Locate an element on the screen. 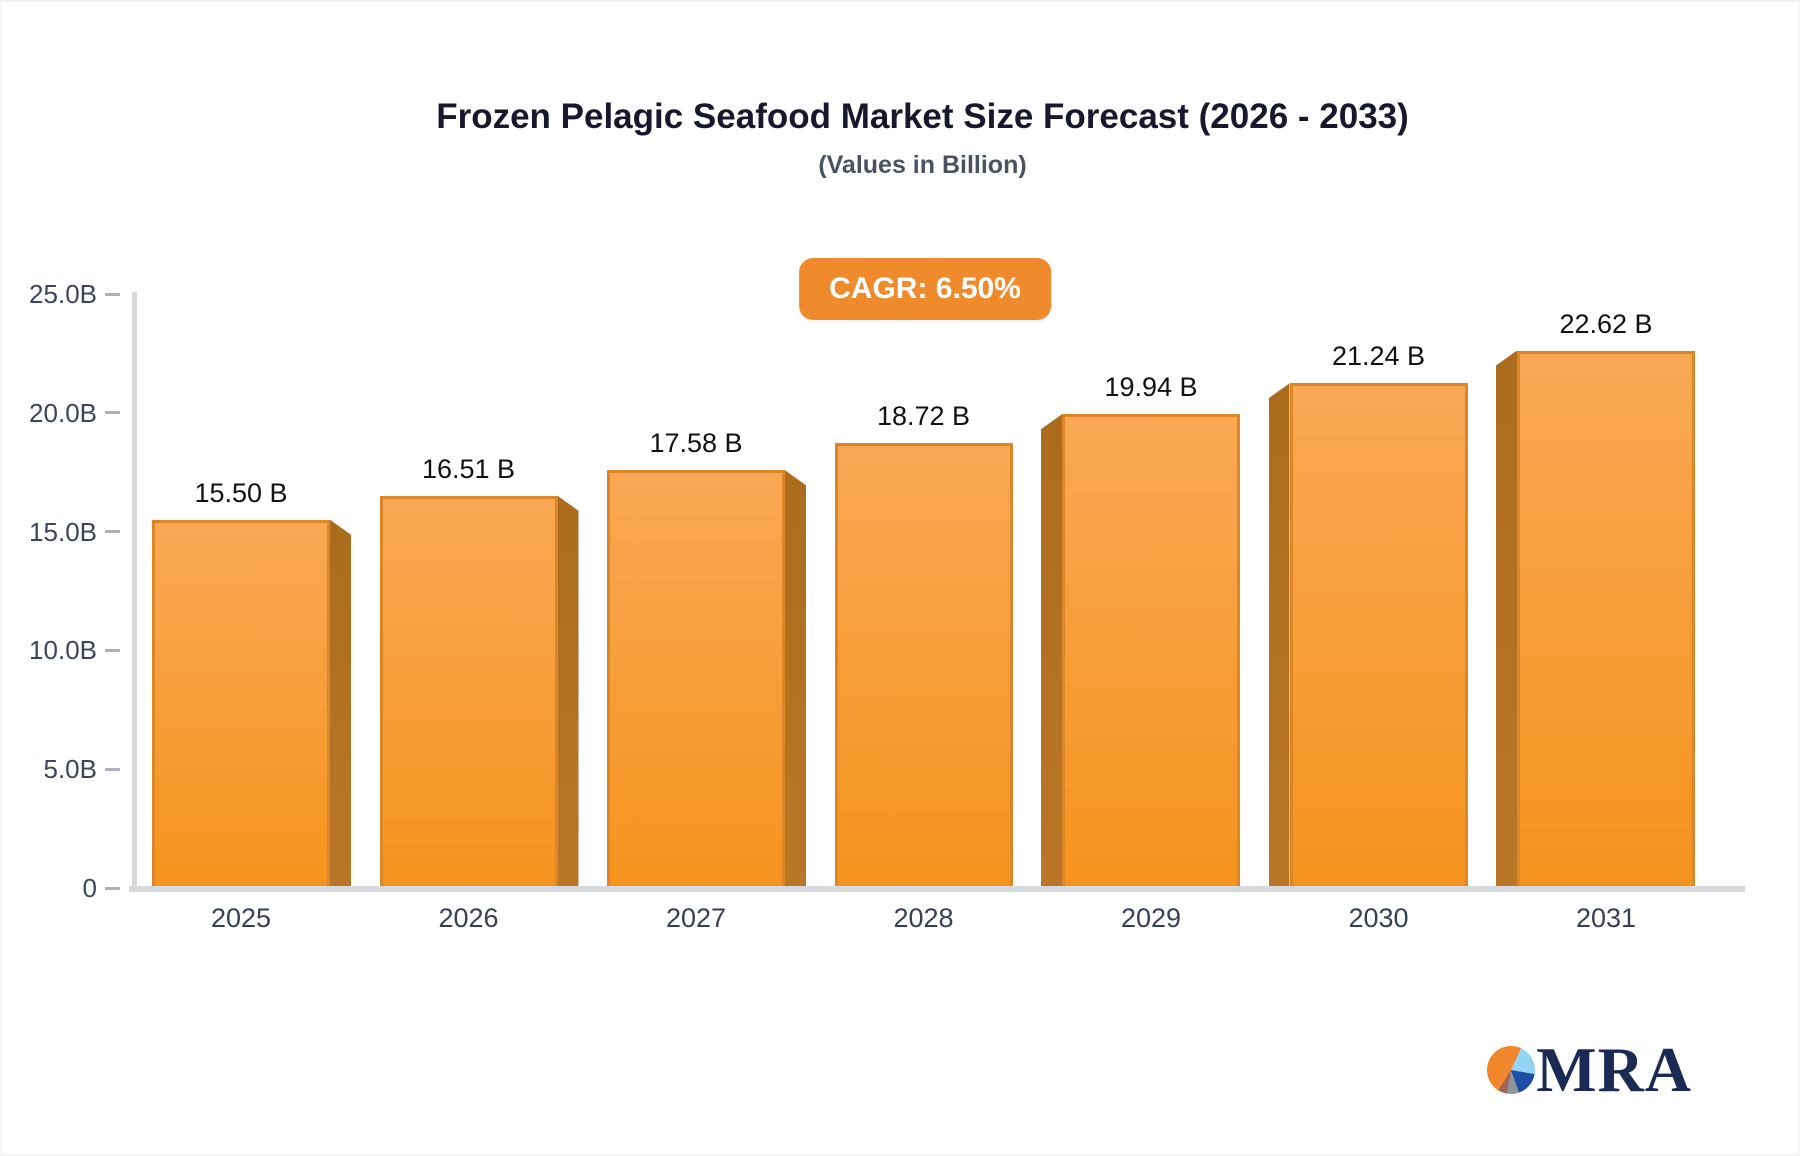 The height and width of the screenshot is (1156, 1800). bar-value-label-2026: 16.51 B is located at coordinates (468, 468).